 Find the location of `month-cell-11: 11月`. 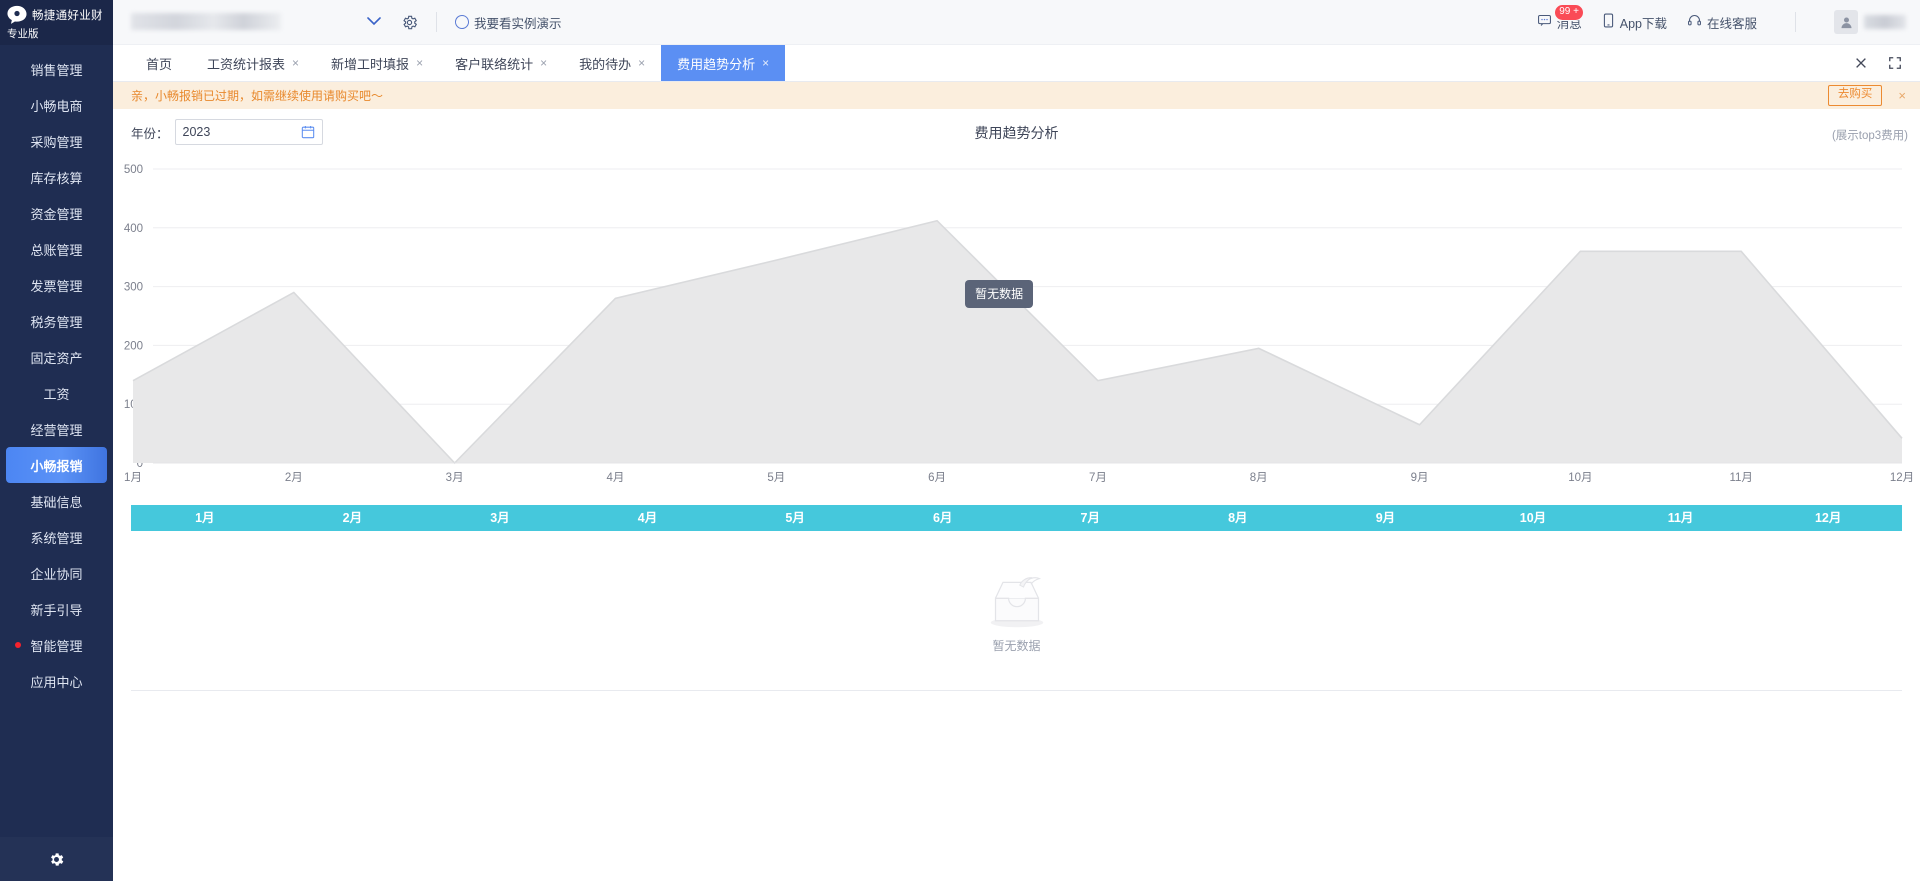

month-cell-11: 11月 is located at coordinates (1680, 518).